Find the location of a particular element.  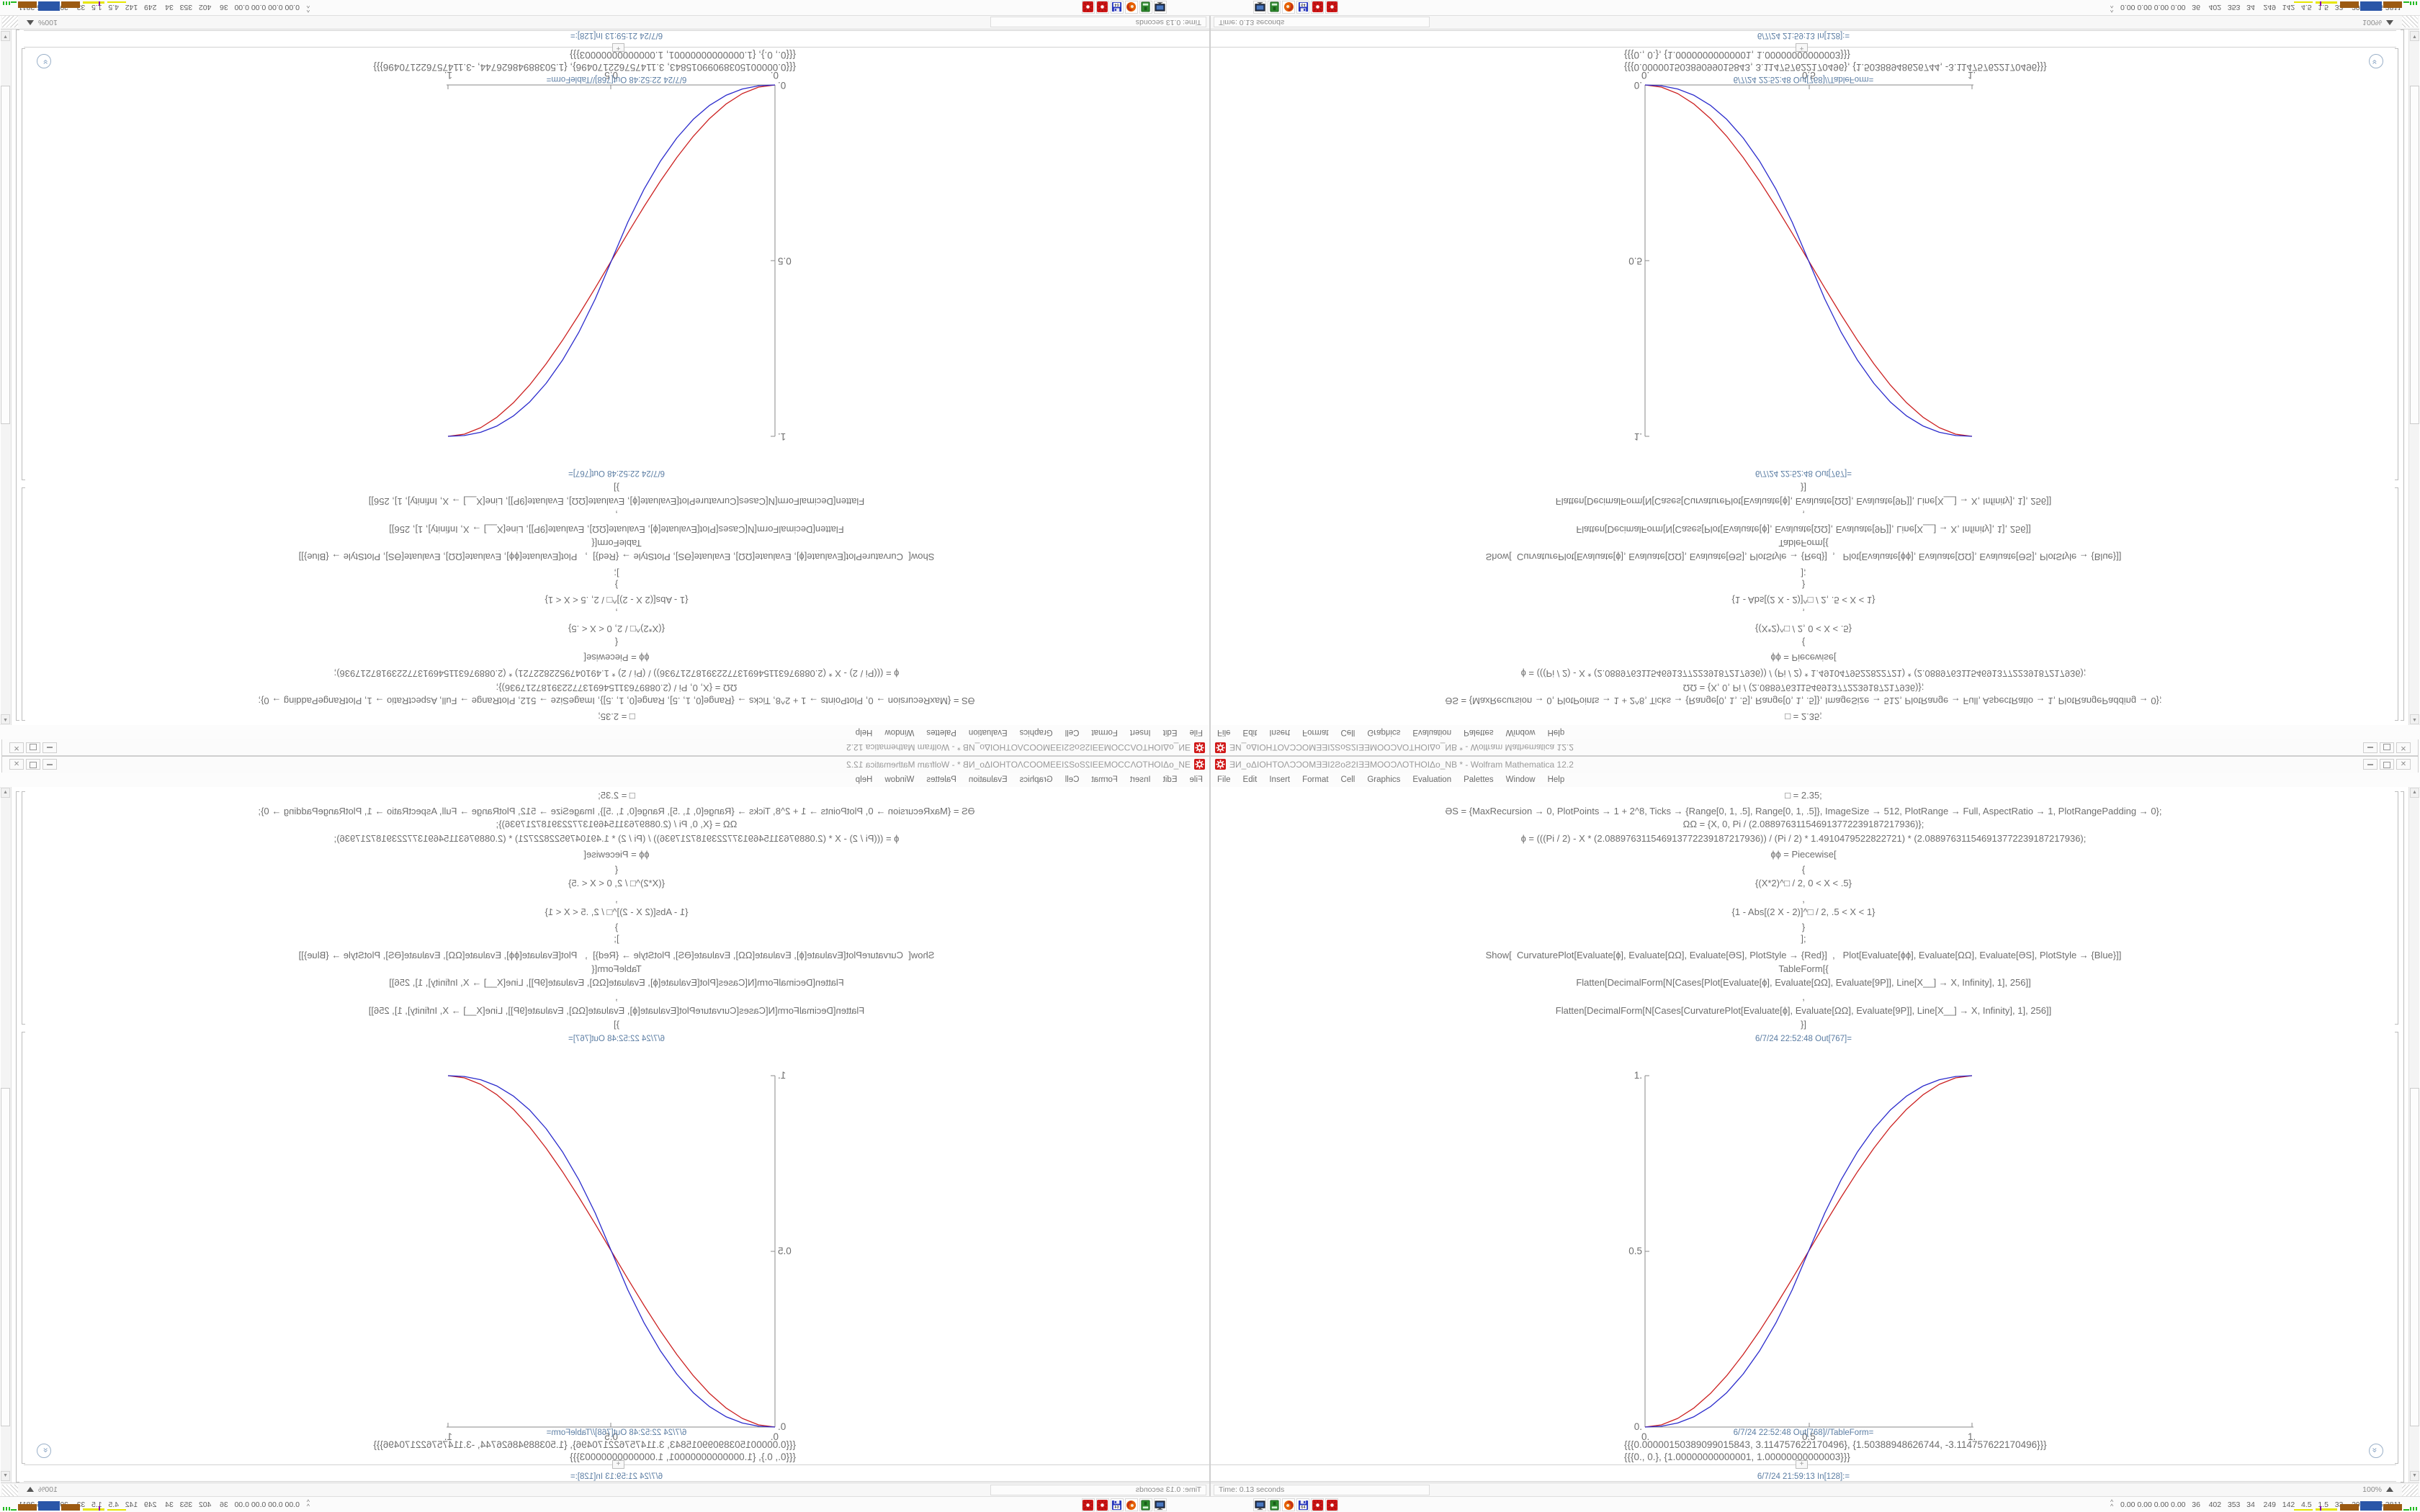

menu-insert: Insert is located at coordinates (1280, 732).